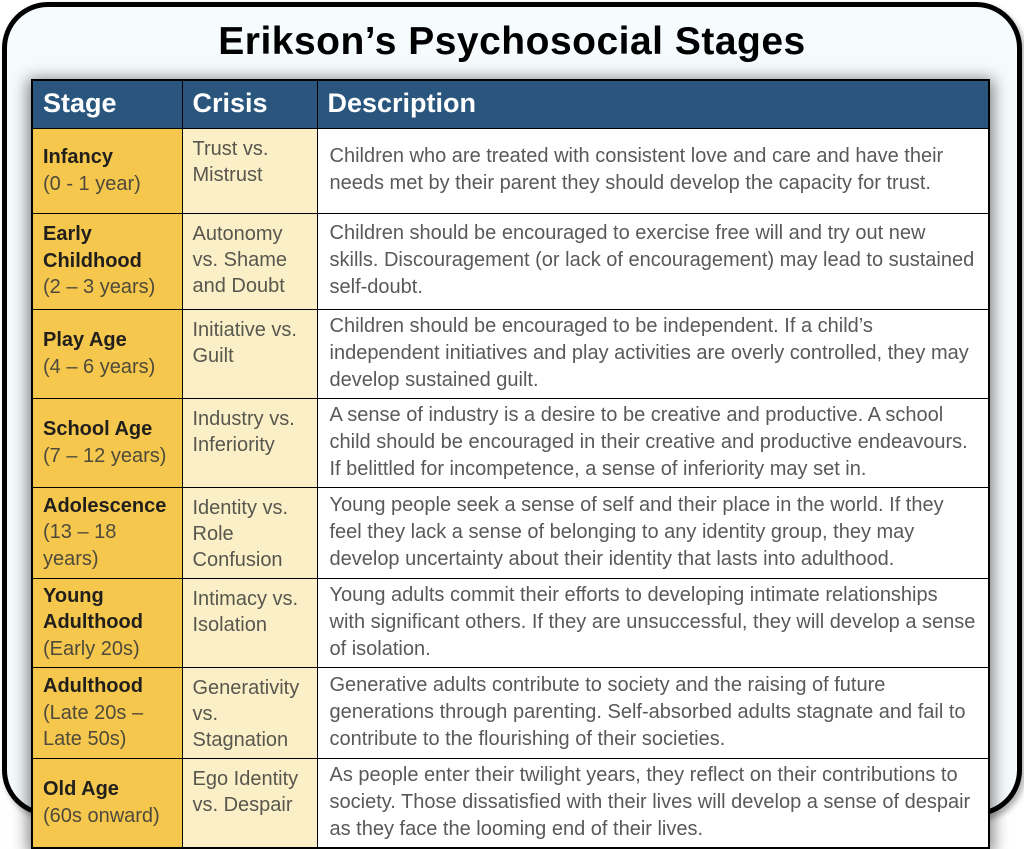  I want to click on crisis-cell: Autonomy vs. Shame and Doubt, so click(249, 261).